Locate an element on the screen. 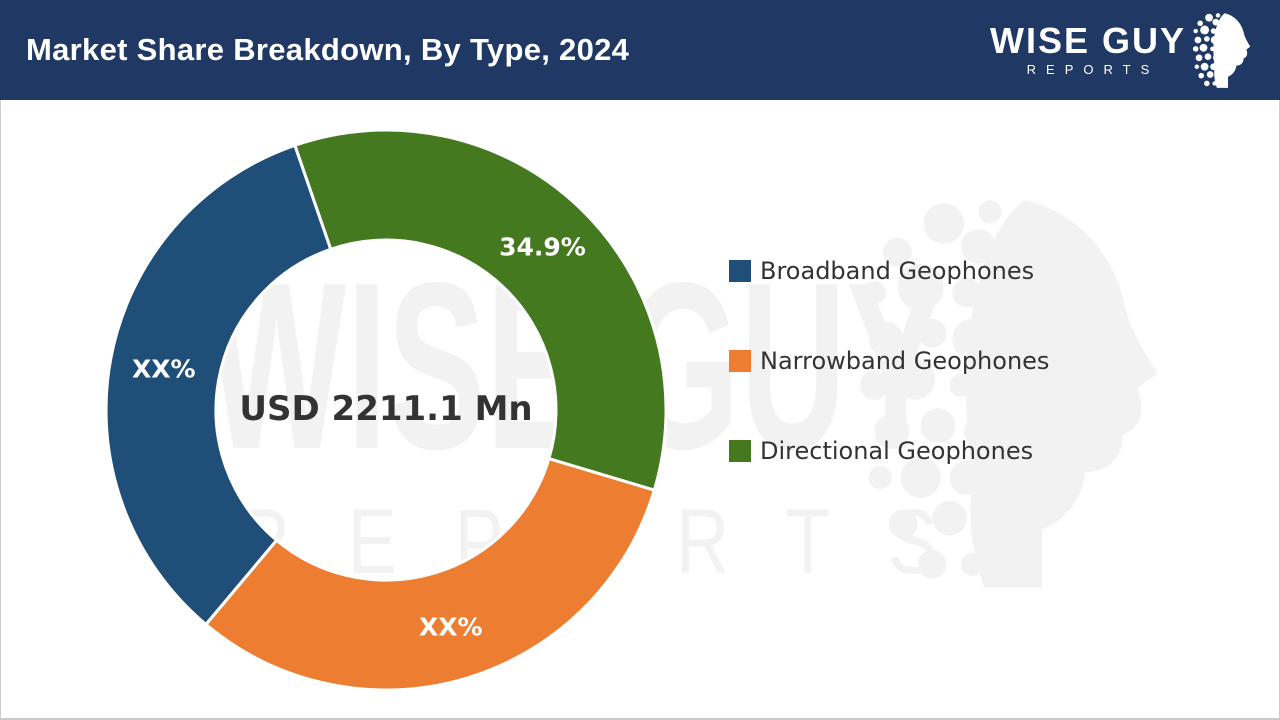  page-title: Market Share Breakdown, By Type, 2024 is located at coordinates (328, 49).